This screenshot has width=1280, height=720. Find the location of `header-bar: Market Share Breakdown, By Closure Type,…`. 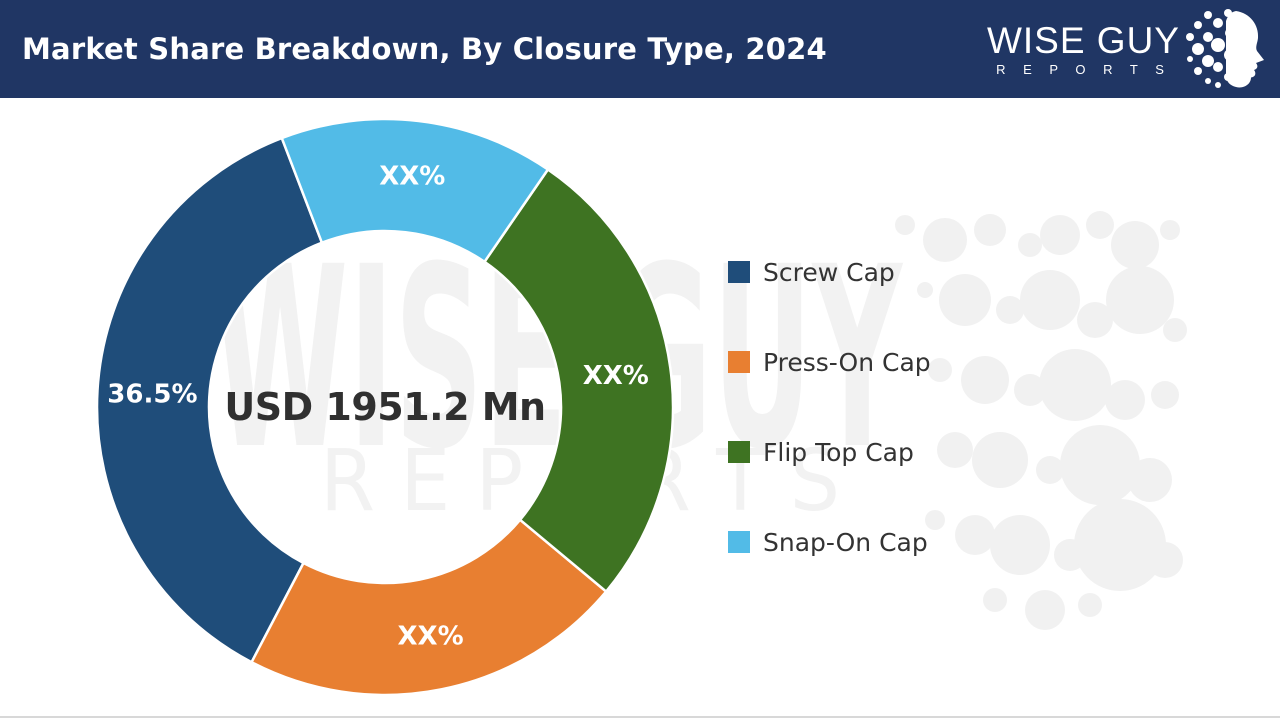

header-bar: Market Share Breakdown, By Closure Type,… is located at coordinates (640, 49).